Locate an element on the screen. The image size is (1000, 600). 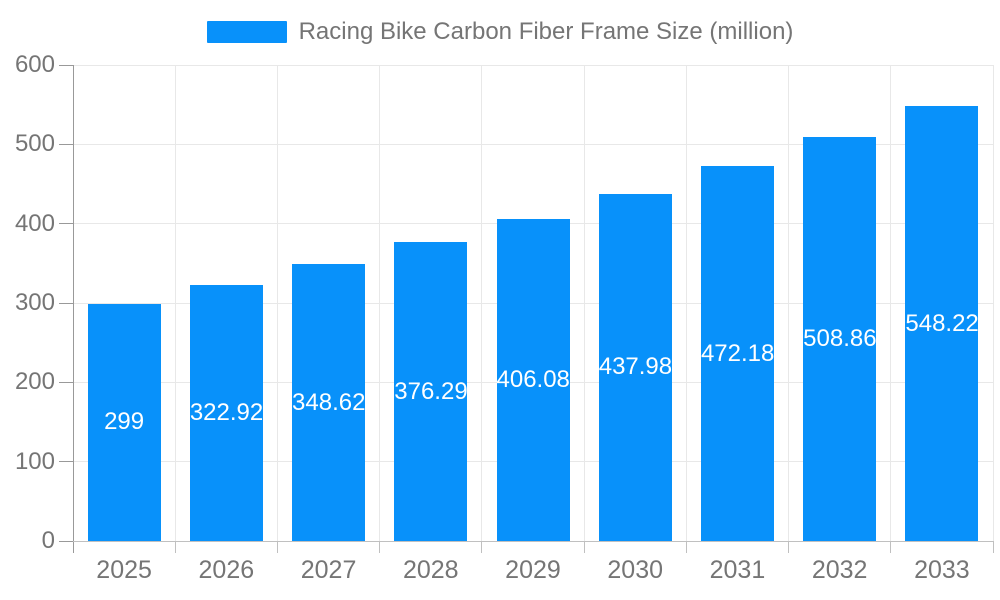
x-axis-category-label: 2031 is located at coordinates (737, 570).